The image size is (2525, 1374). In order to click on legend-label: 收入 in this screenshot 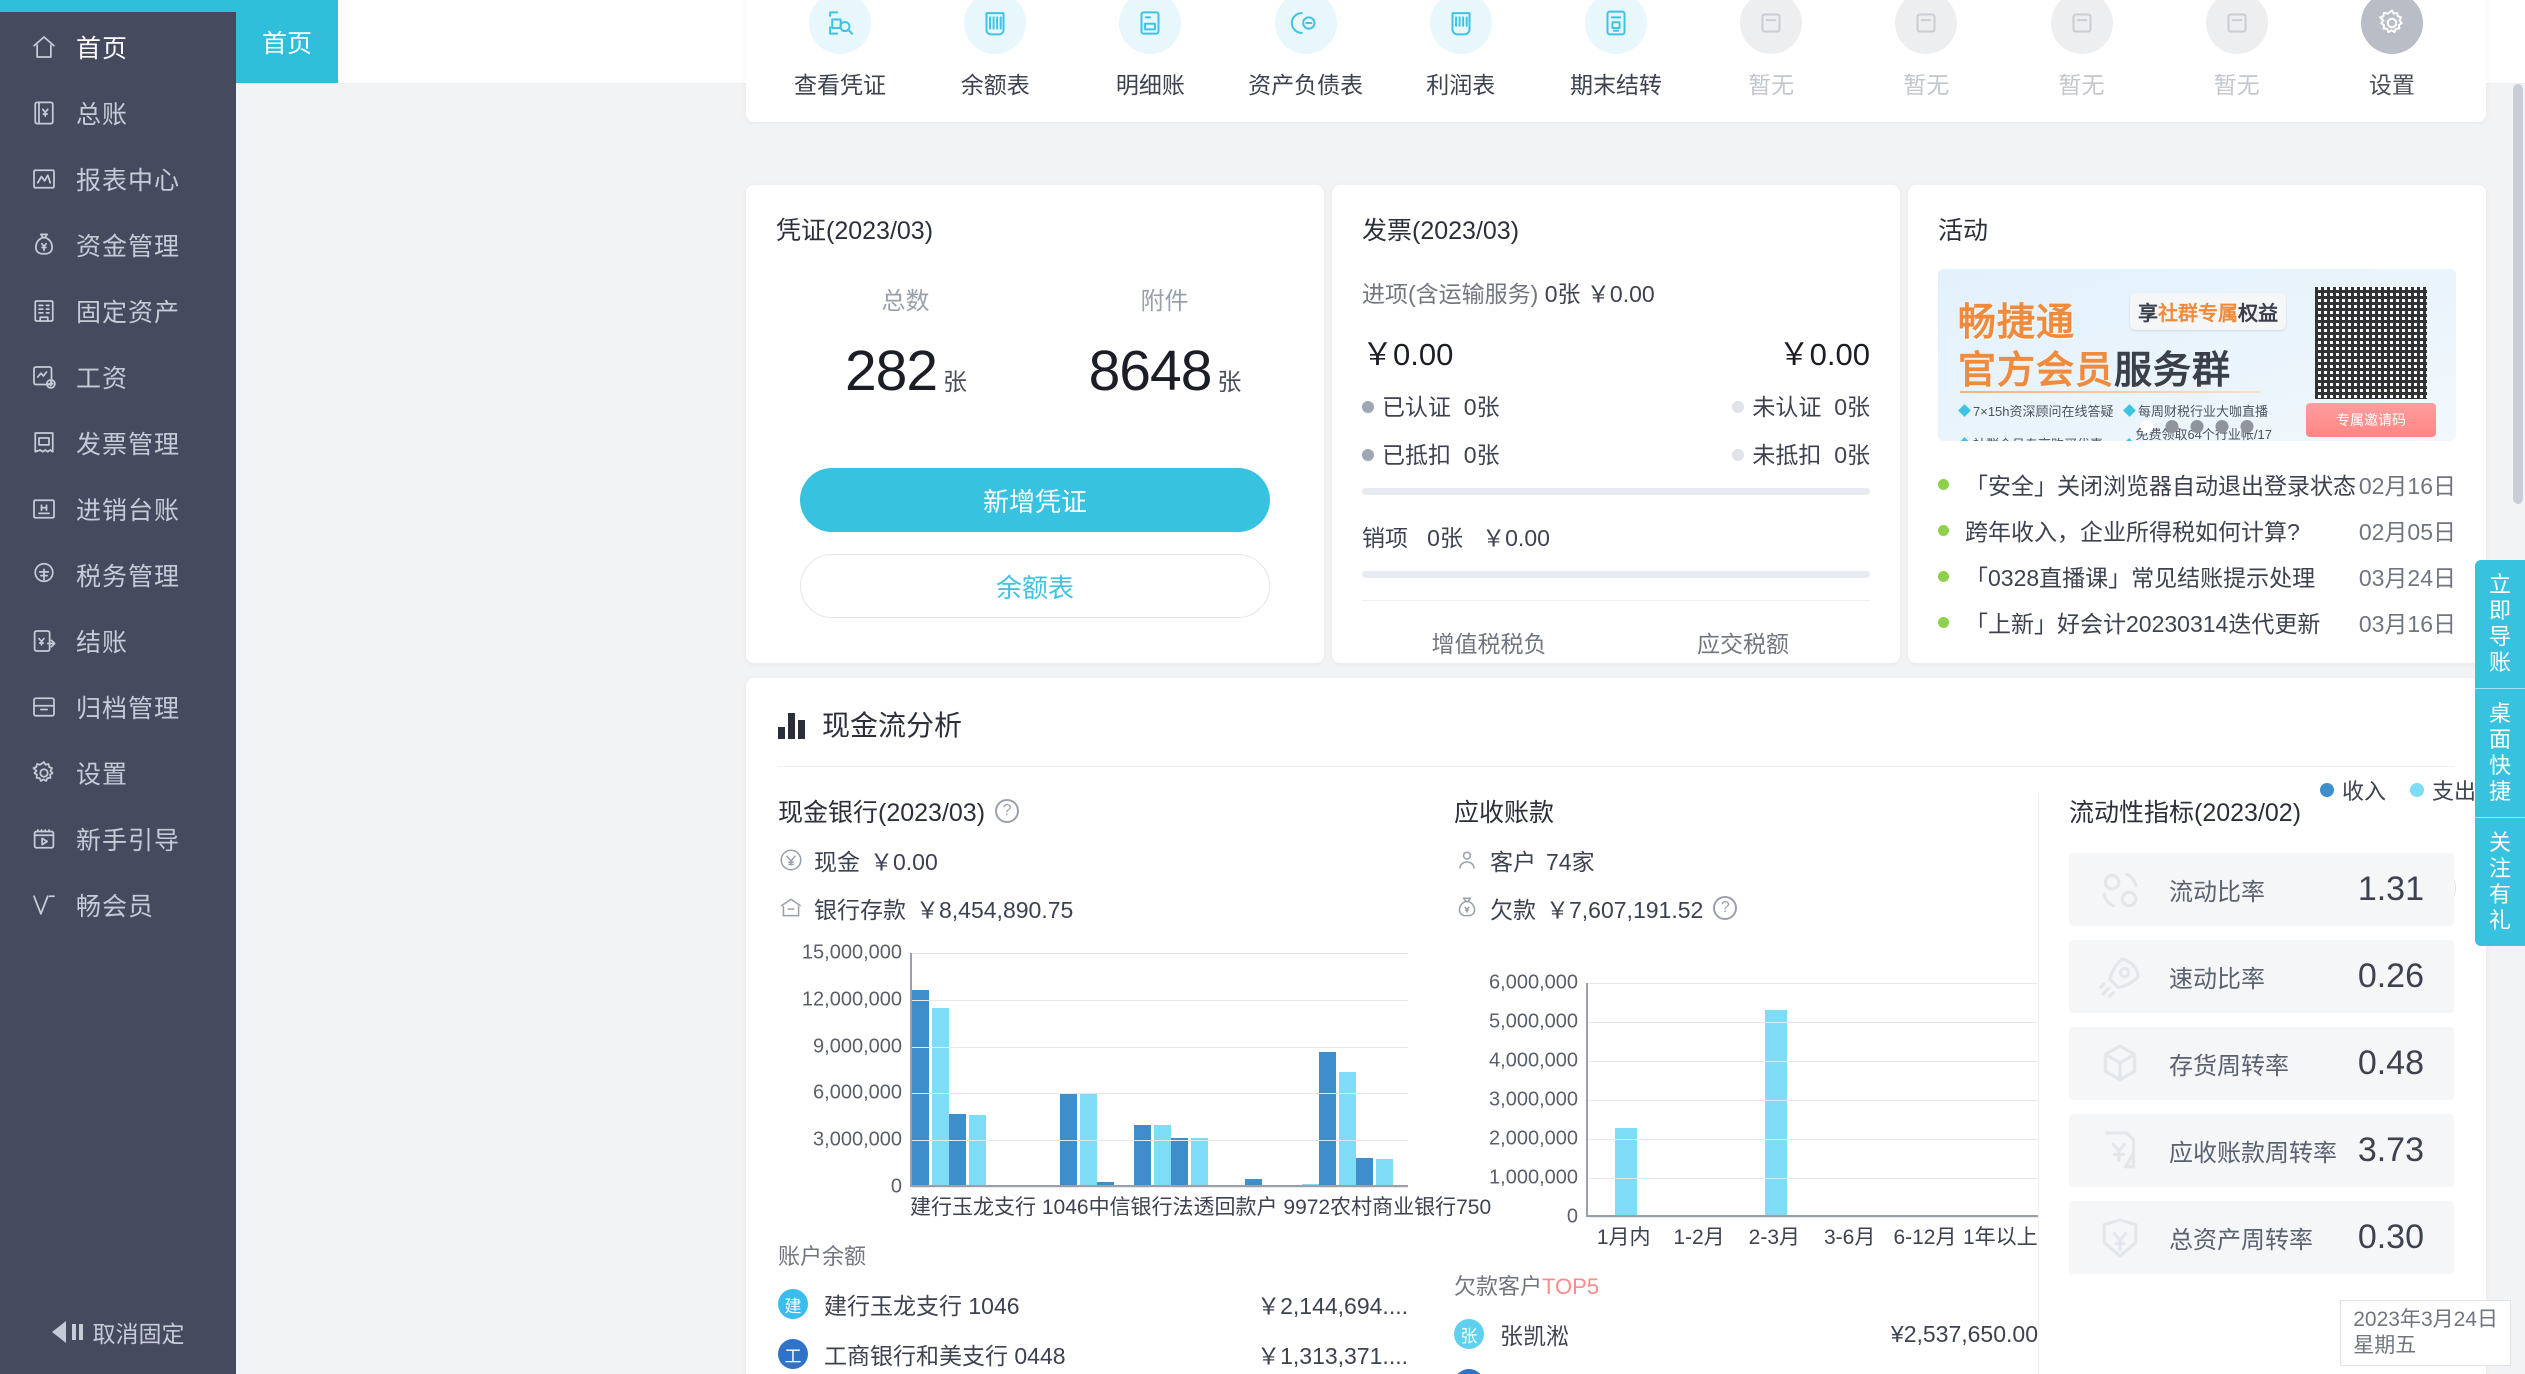, I will do `click(2363, 791)`.